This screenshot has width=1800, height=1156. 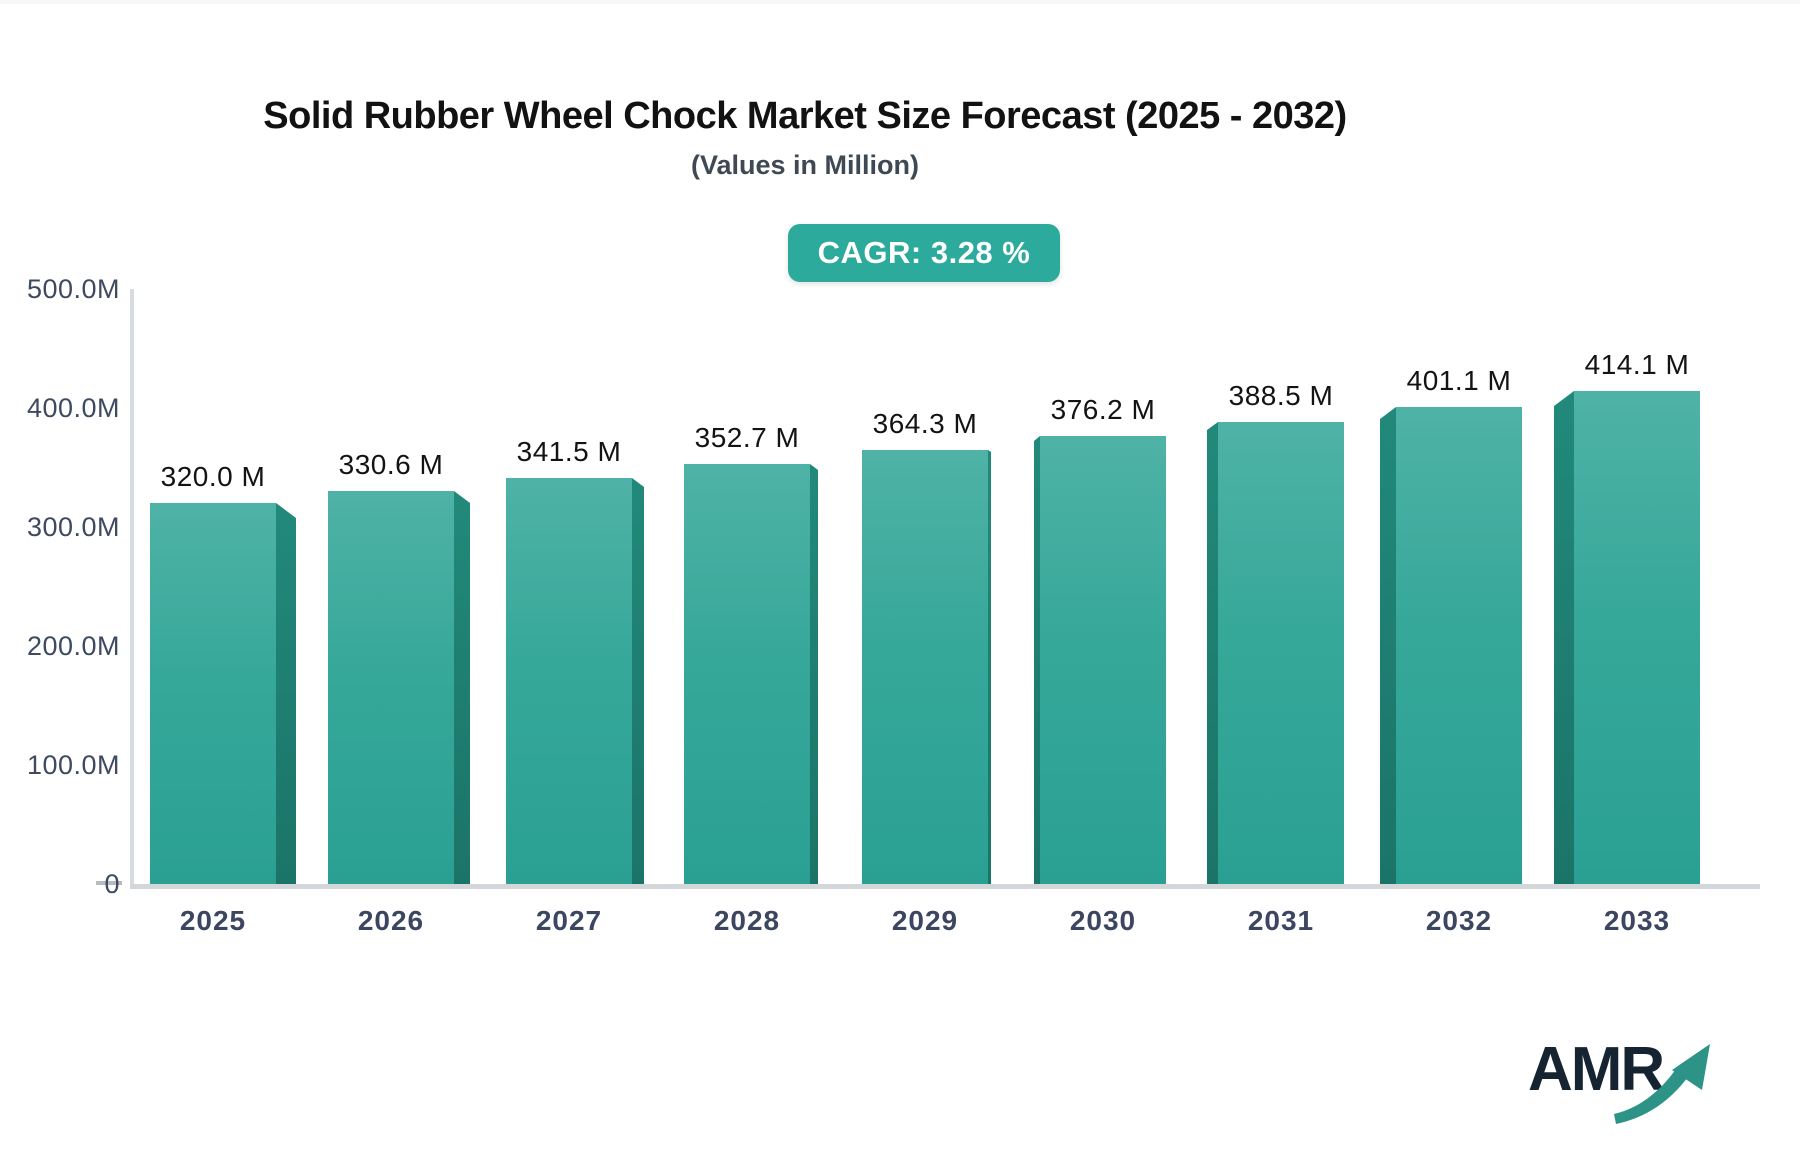 I want to click on amr-logo: AMR, so click(x=1628, y=1084).